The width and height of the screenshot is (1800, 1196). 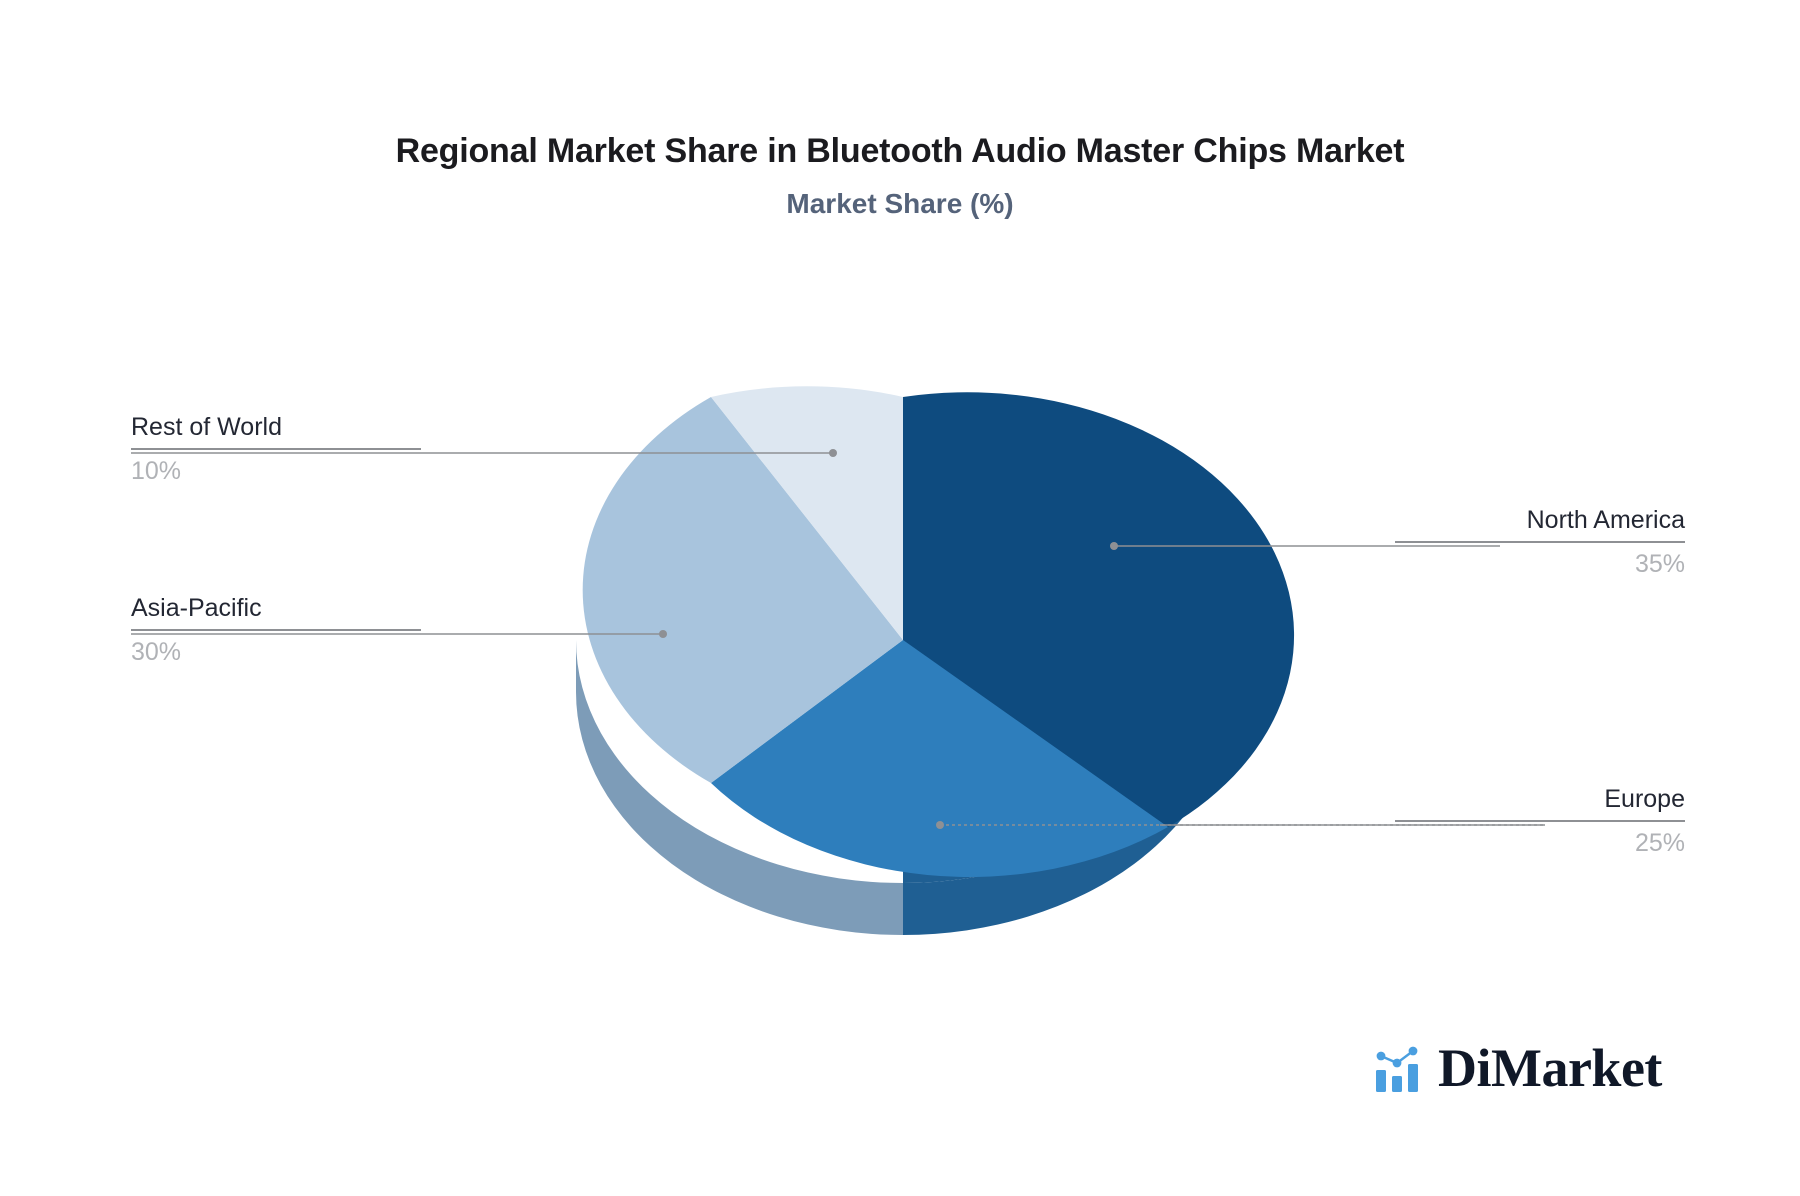 What do you see at coordinates (939, 758) in the screenshot?
I see `pie-slice-europe` at bounding box center [939, 758].